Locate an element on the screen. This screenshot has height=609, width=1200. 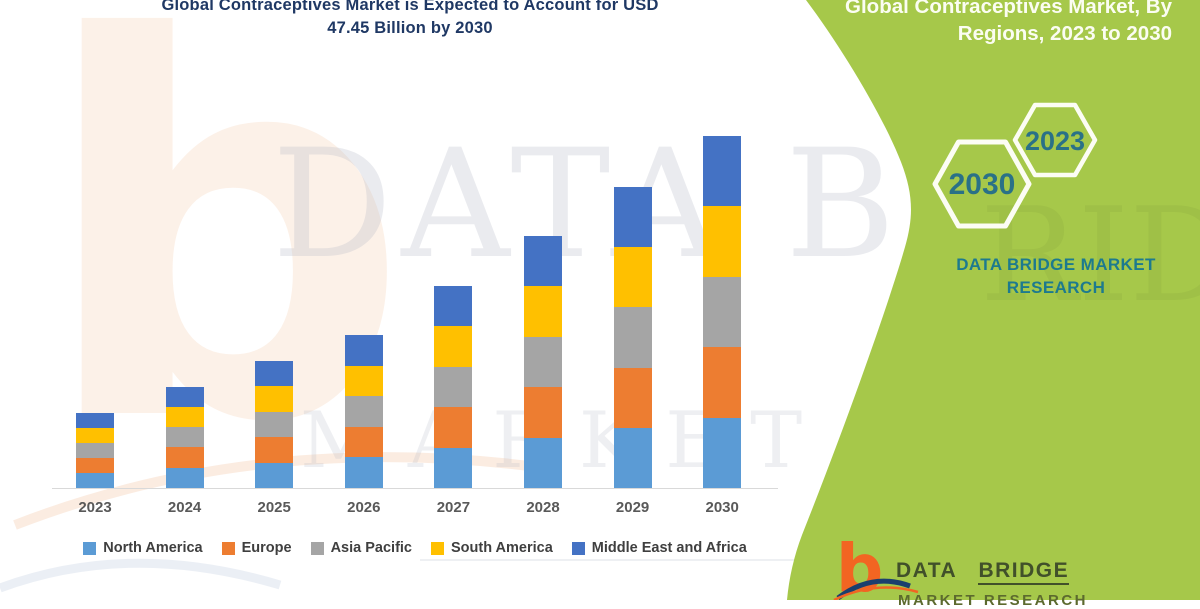
legend-label: Europe is located at coordinates (266, 548).